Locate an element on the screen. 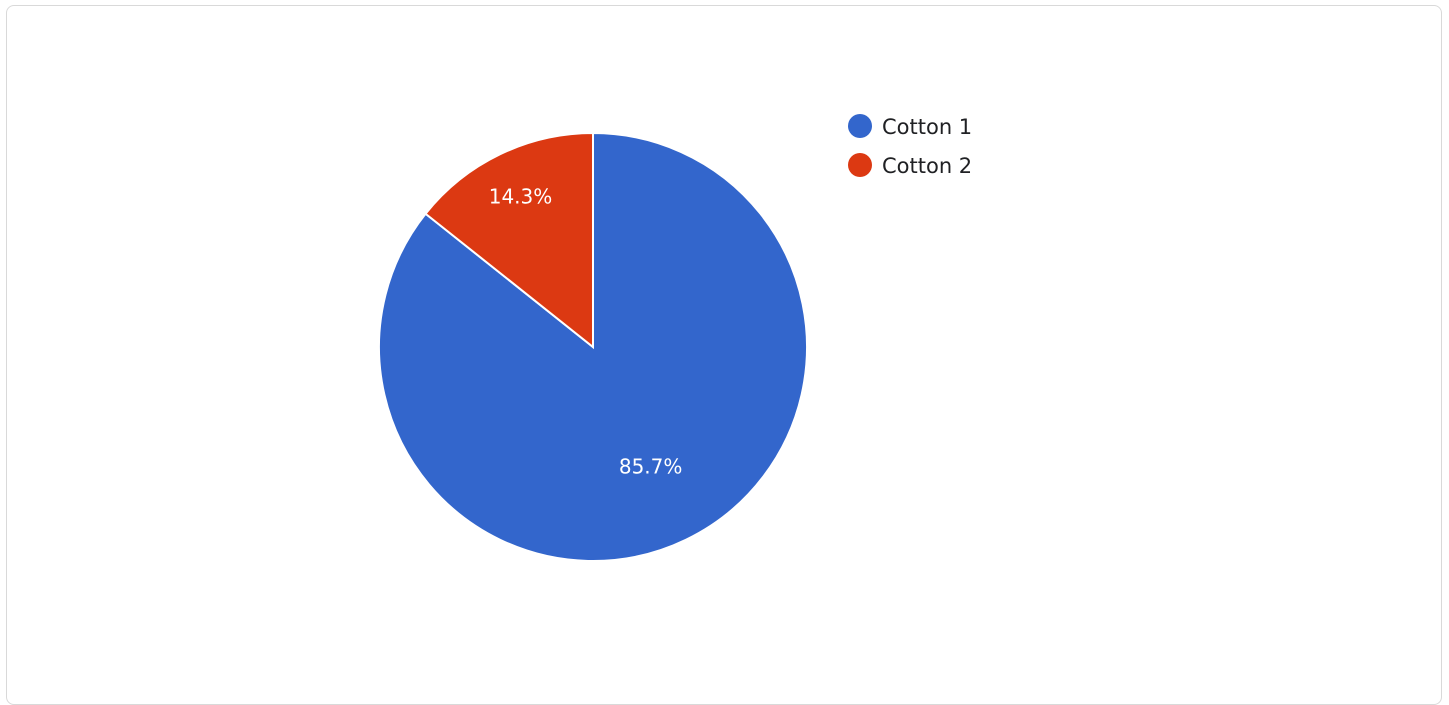  slice-label-cotton-1: 85.7% is located at coordinates (651, 467).